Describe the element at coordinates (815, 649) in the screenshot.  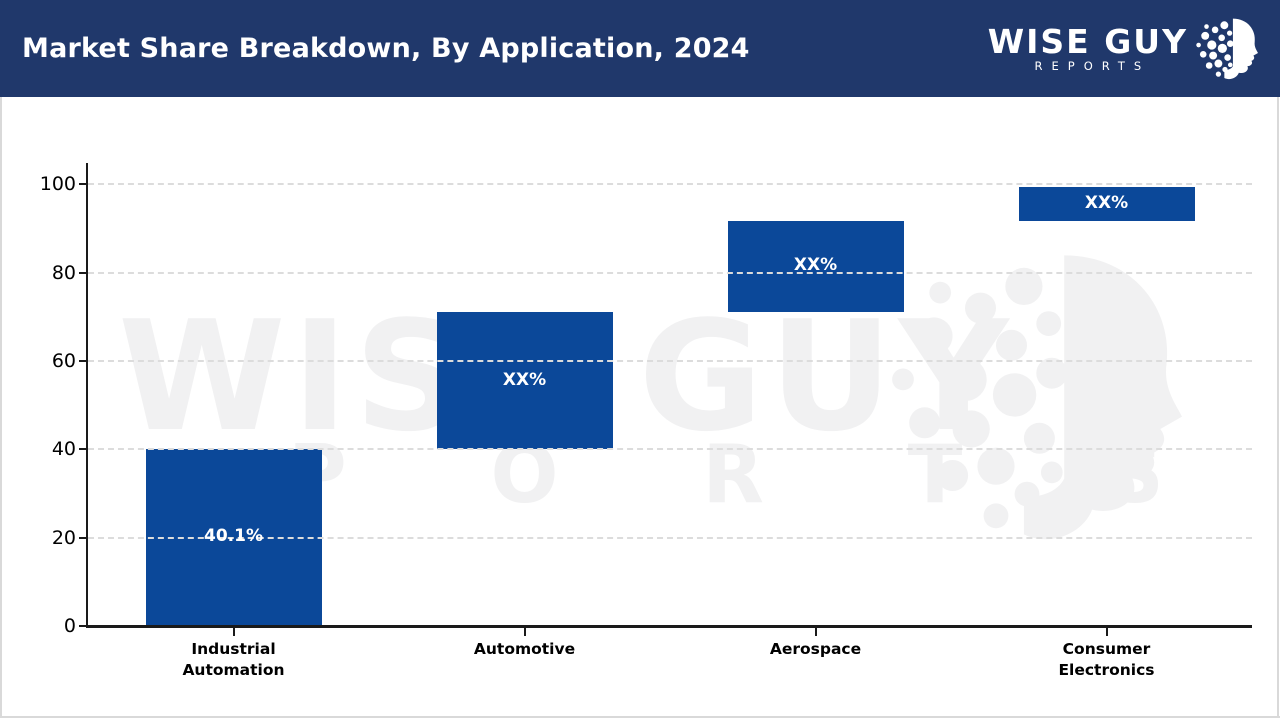
I see `x-tick-label-aerospace: Aerospace` at that location.